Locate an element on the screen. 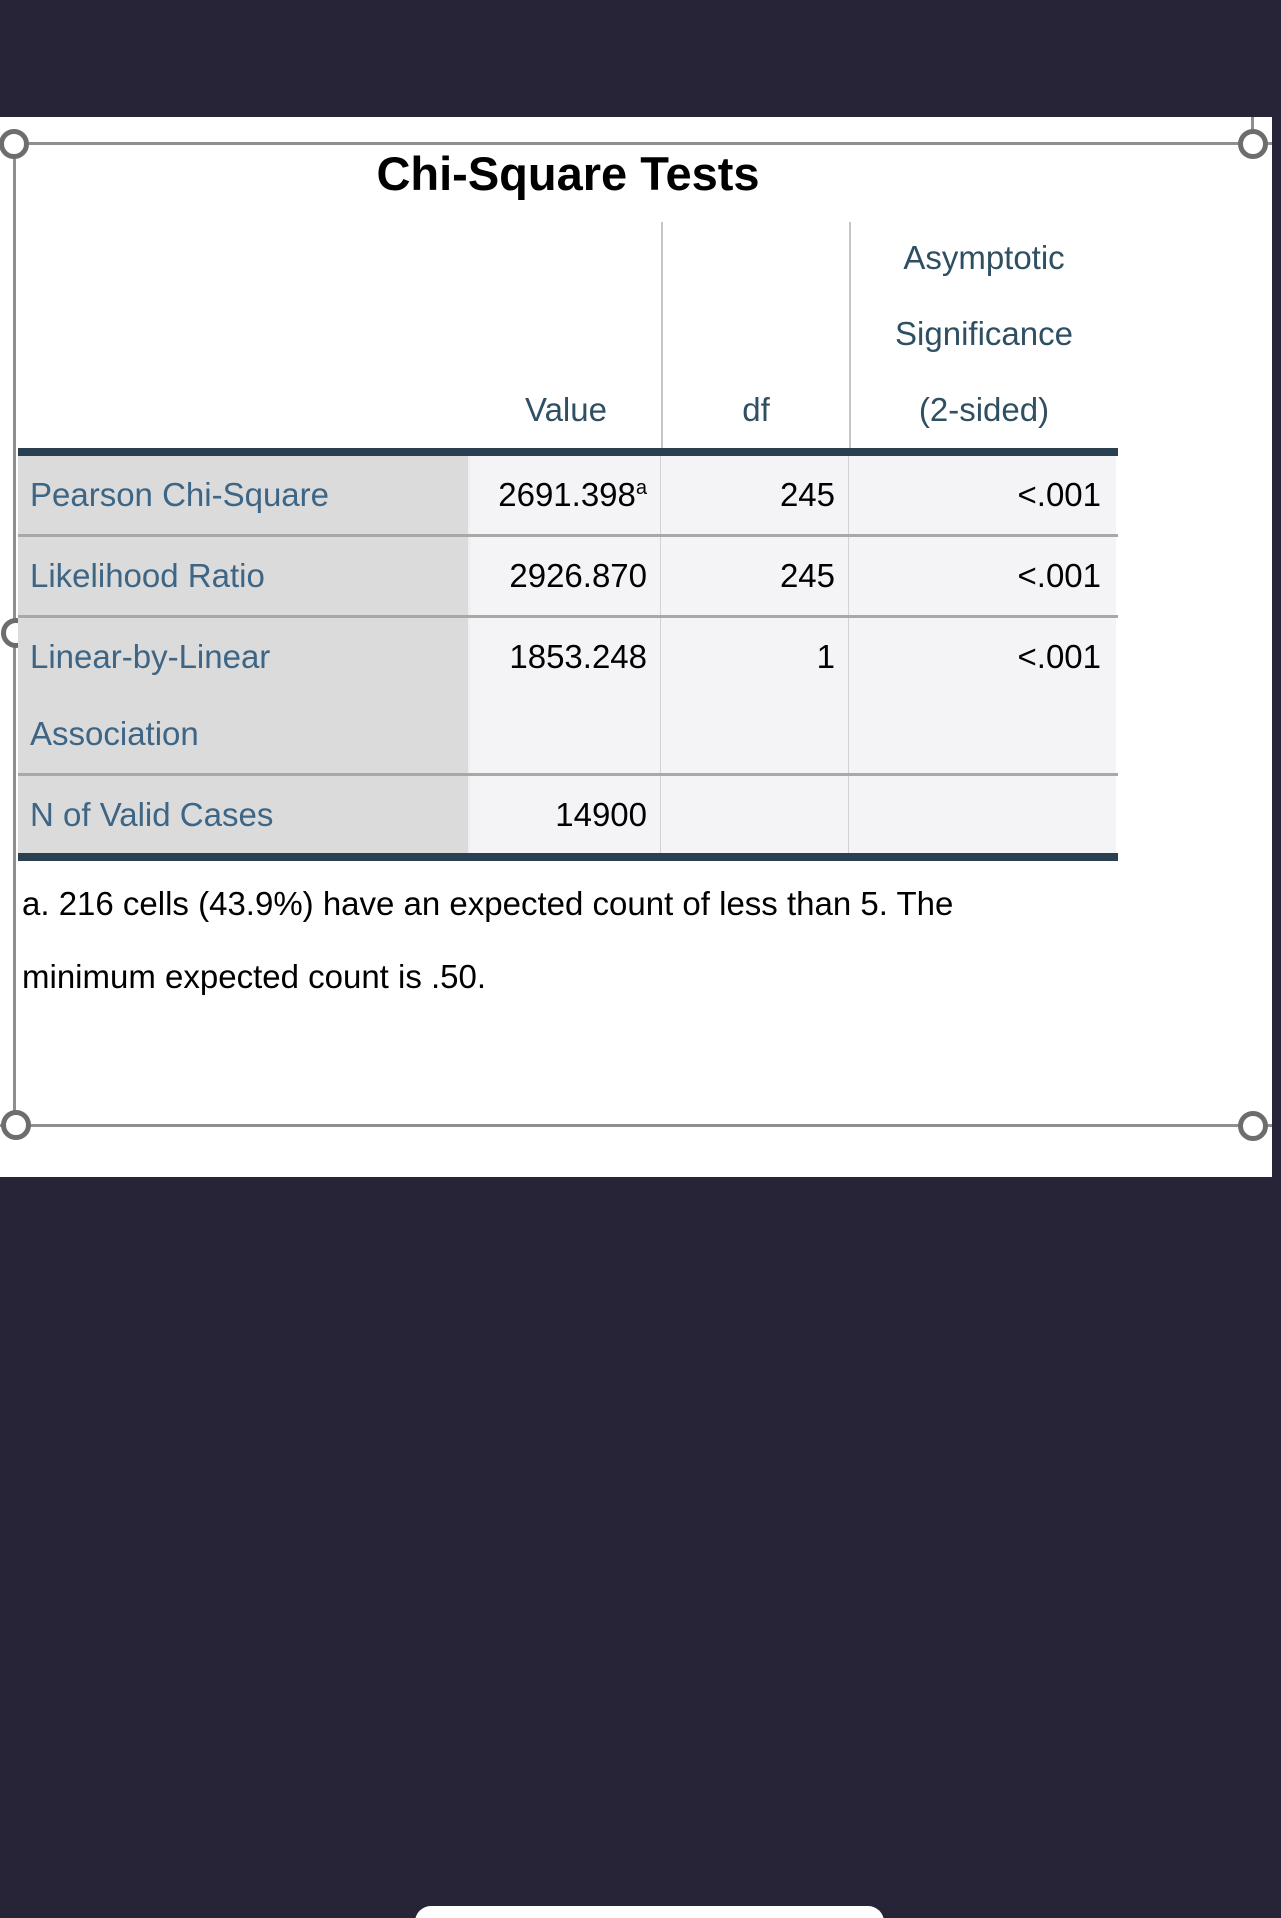 The image size is (1281, 1918). cell-value-text: 1853.248 is located at coordinates (578, 656).